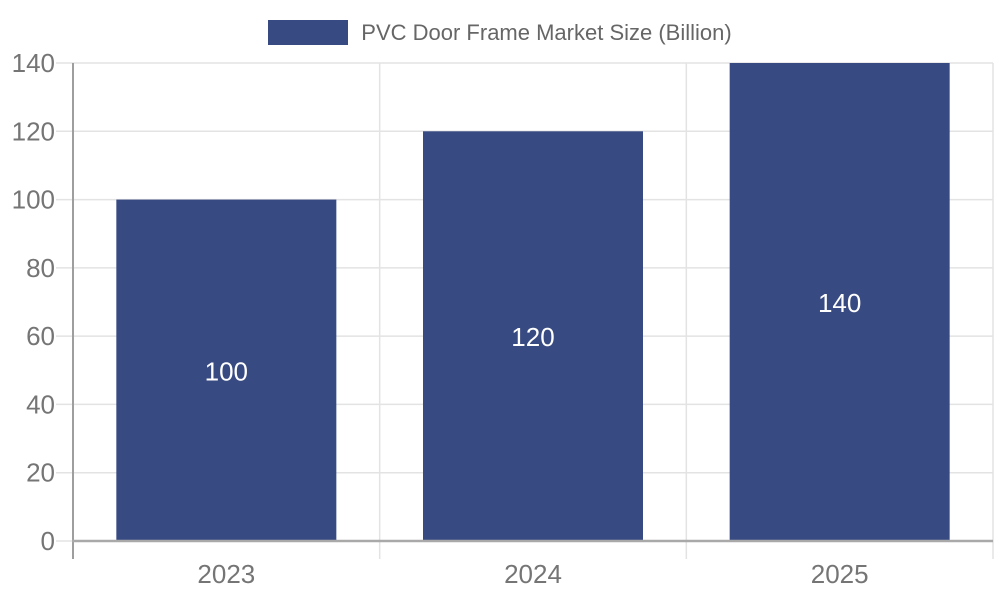  What do you see at coordinates (40, 268) in the screenshot?
I see `y-tick-label: 80` at bounding box center [40, 268].